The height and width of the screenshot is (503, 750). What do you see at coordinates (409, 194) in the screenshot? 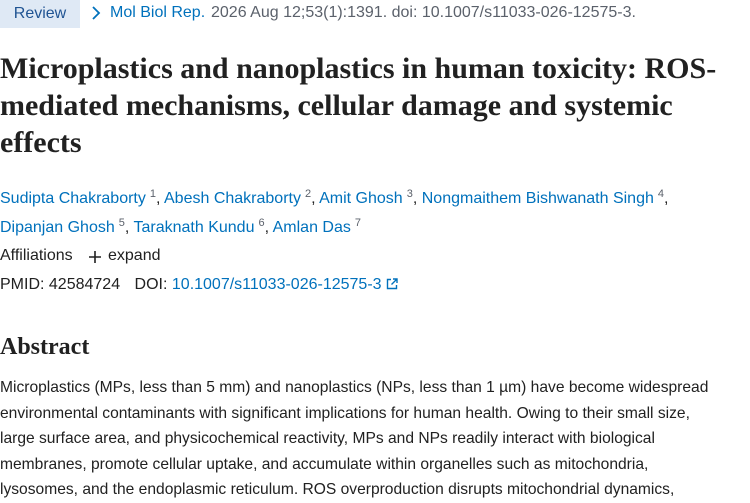
I see `affiliation-number: 3` at bounding box center [409, 194].